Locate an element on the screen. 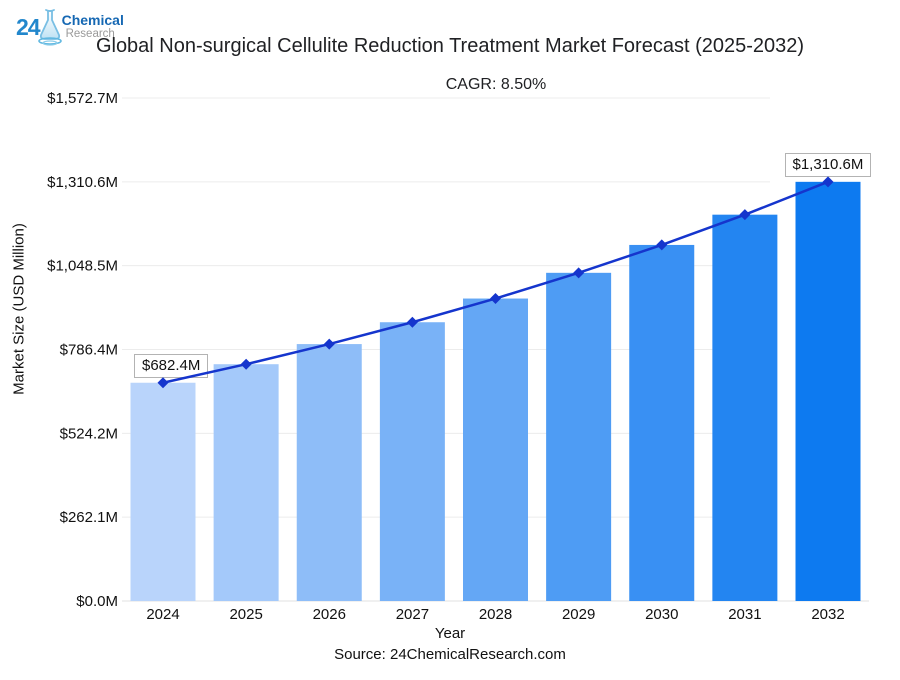 This screenshot has height=680, width=900. x-tick-label: 2030 is located at coordinates (661, 614).